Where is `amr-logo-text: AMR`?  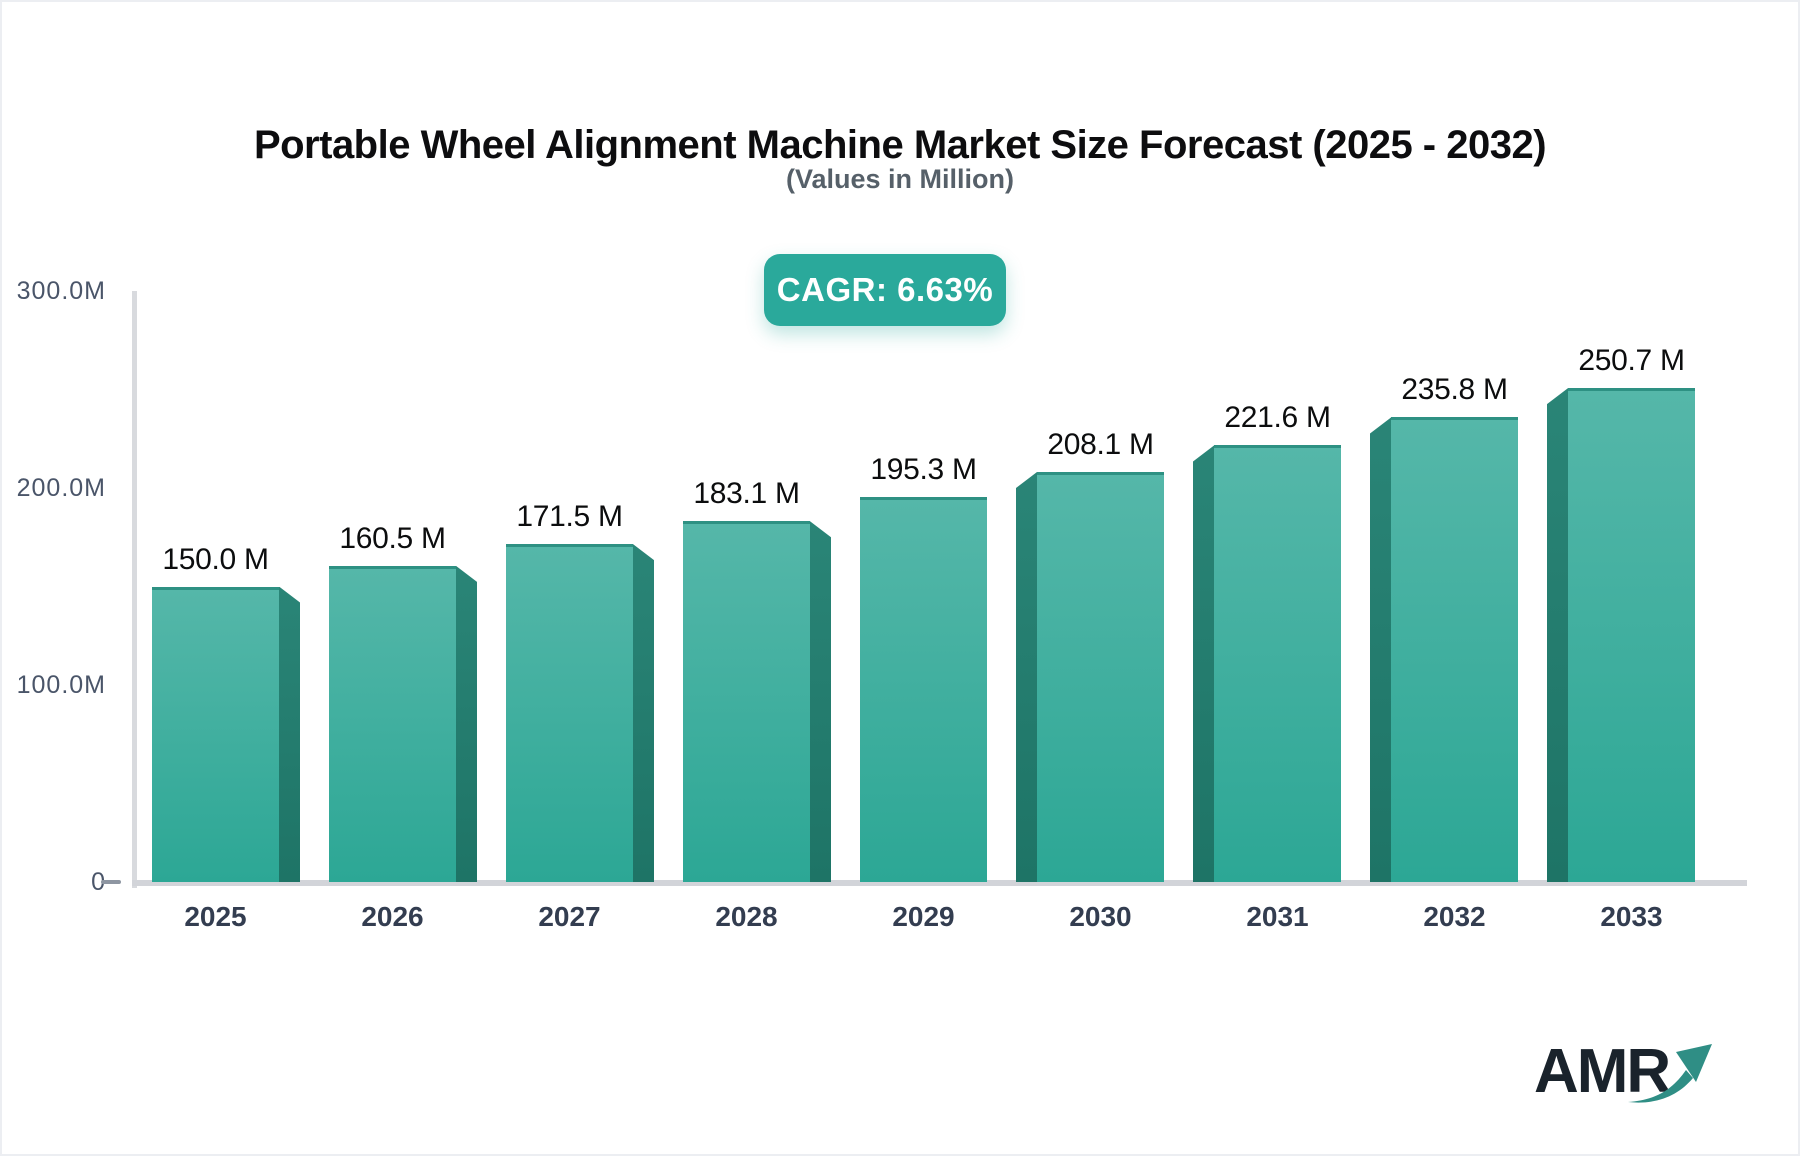
amr-logo-text: AMR is located at coordinates (1602, 1071).